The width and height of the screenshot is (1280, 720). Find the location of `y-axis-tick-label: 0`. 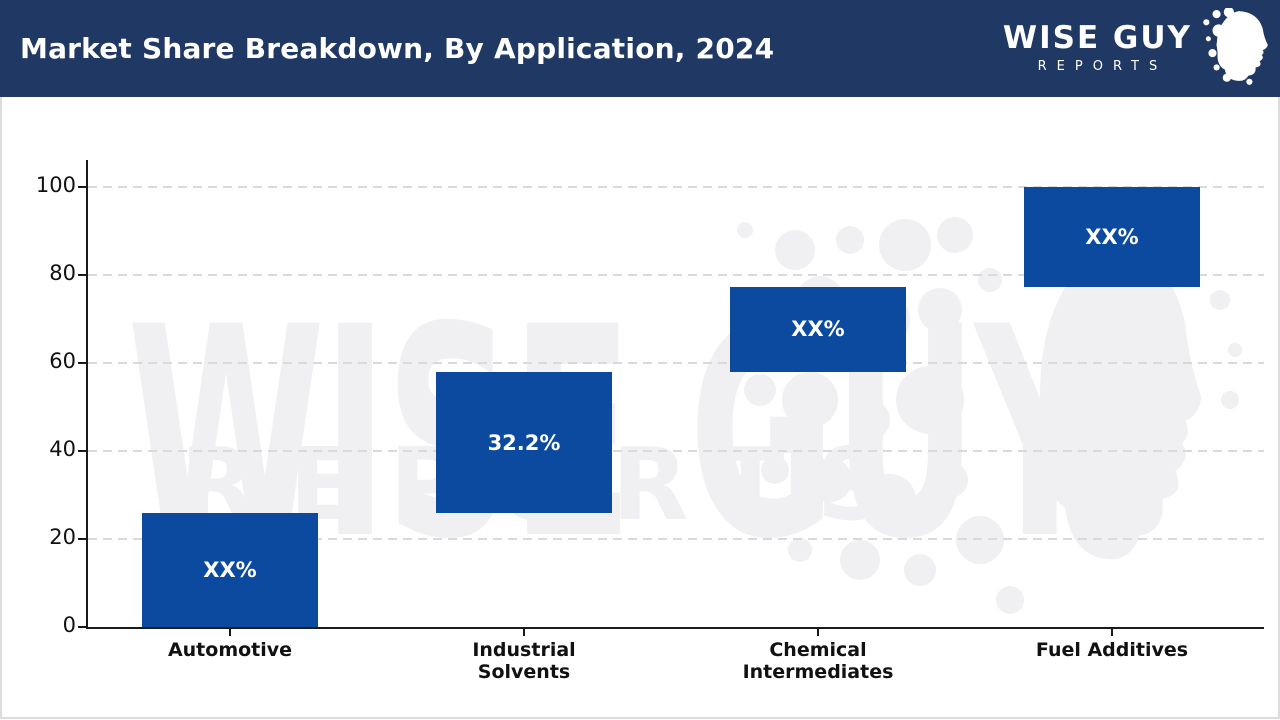

y-axis-tick-label: 0 is located at coordinates (69, 625).